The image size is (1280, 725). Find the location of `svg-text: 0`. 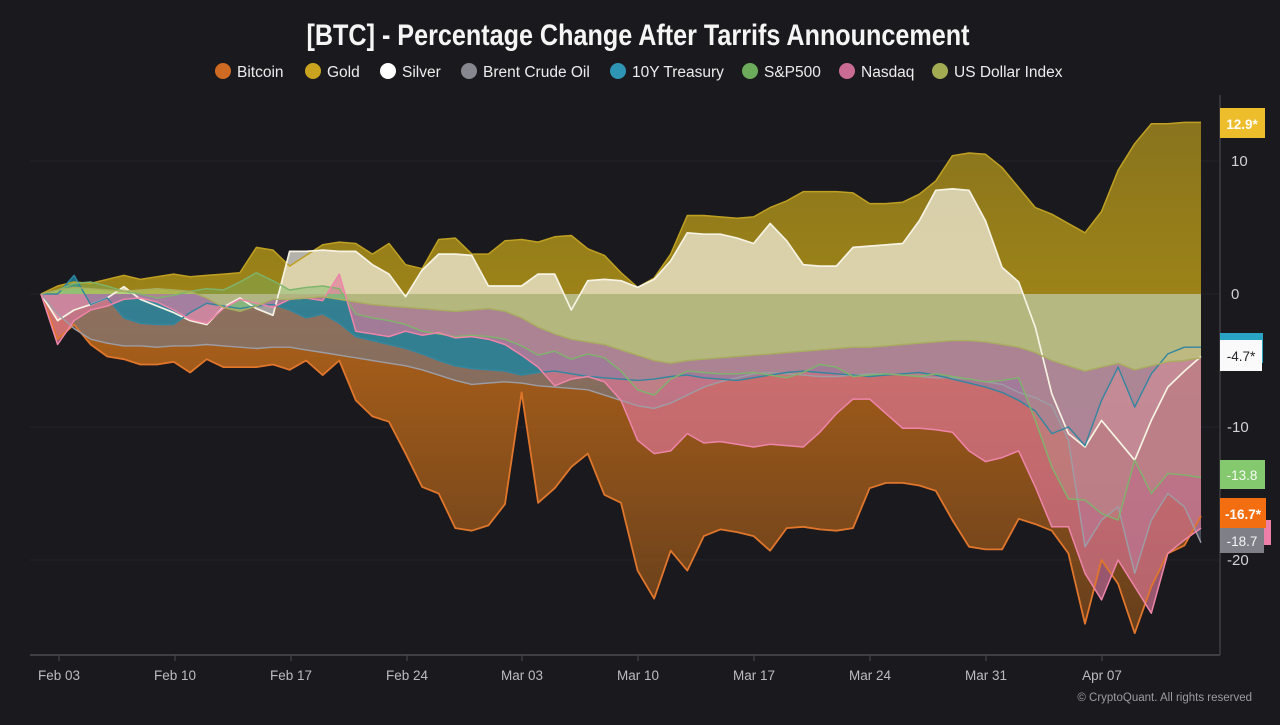

svg-text: 0 is located at coordinates (1235, 294).